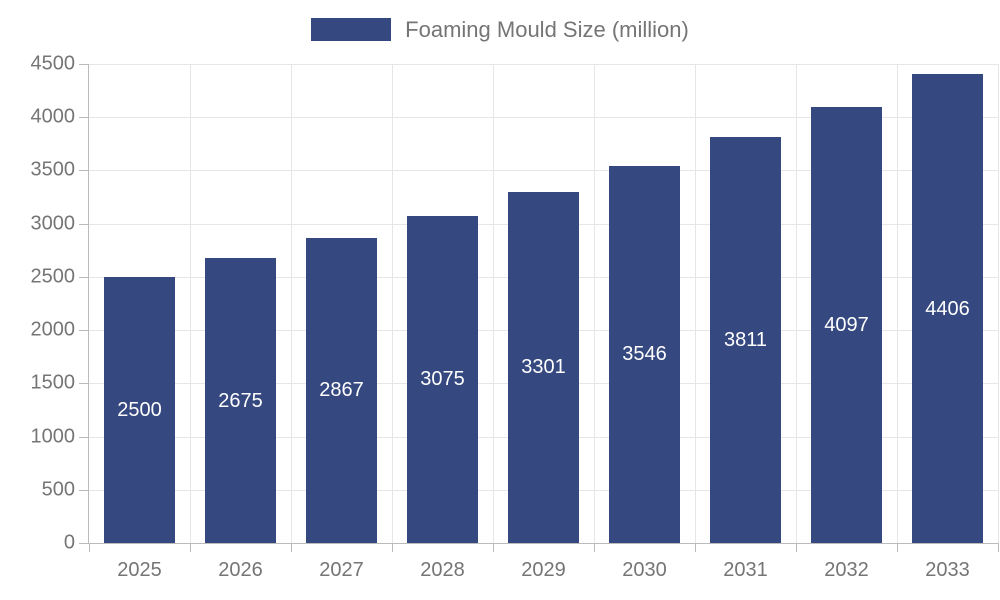 The width and height of the screenshot is (1000, 600). What do you see at coordinates (442, 570) in the screenshot?
I see `x-axis-label: 2028` at bounding box center [442, 570].